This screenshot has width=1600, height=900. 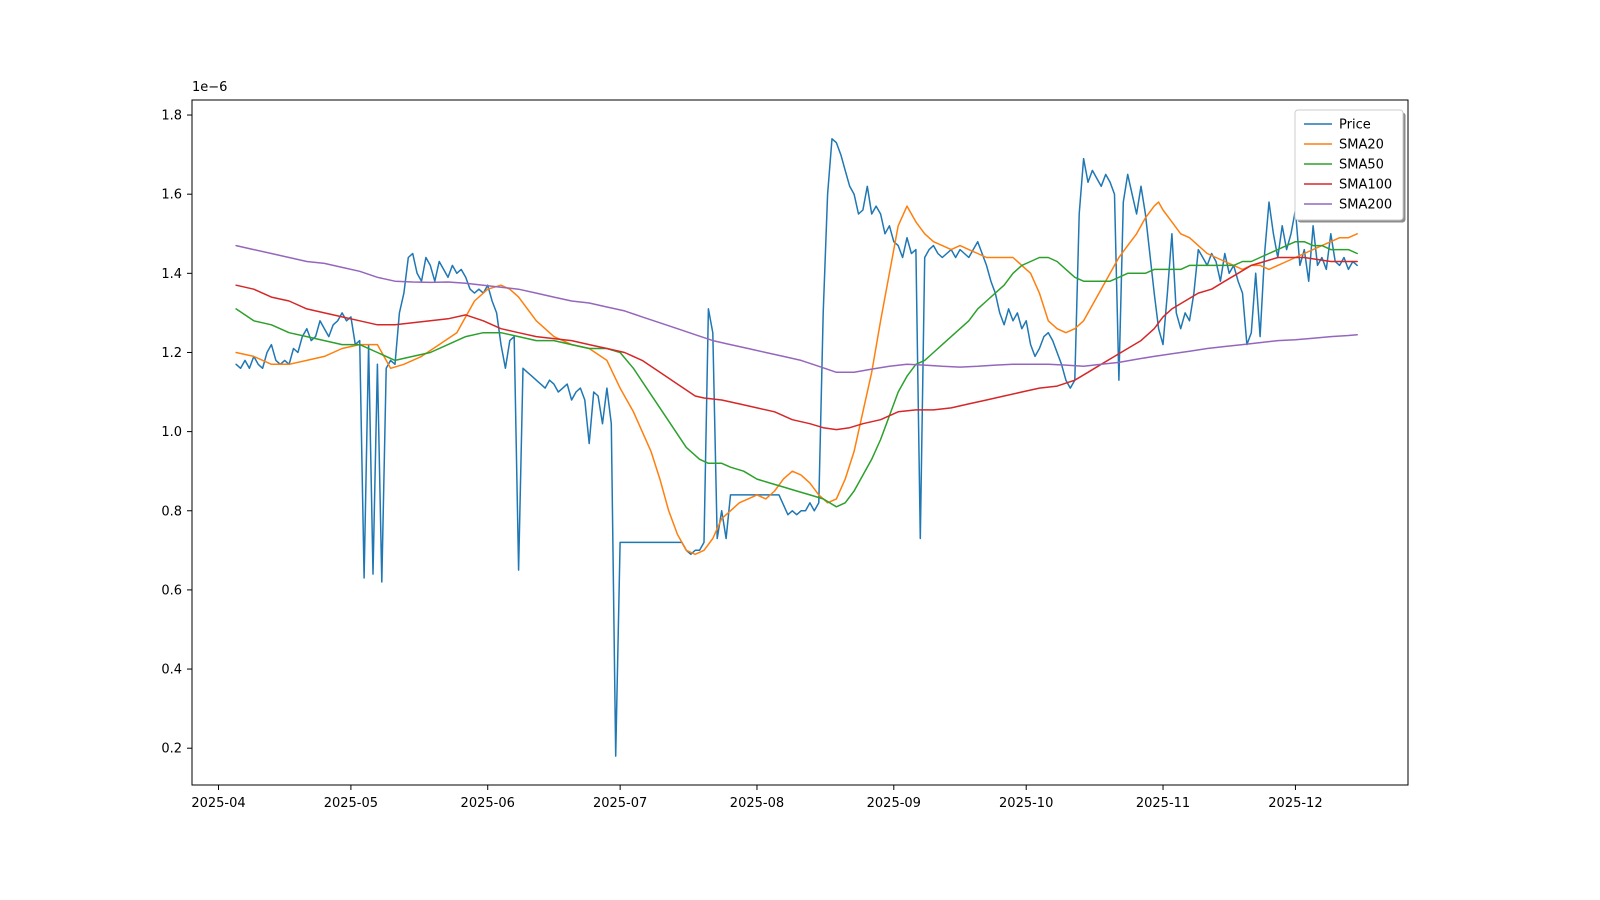 I want to click on x-tick-label: 2025-08, so click(x=757, y=803).